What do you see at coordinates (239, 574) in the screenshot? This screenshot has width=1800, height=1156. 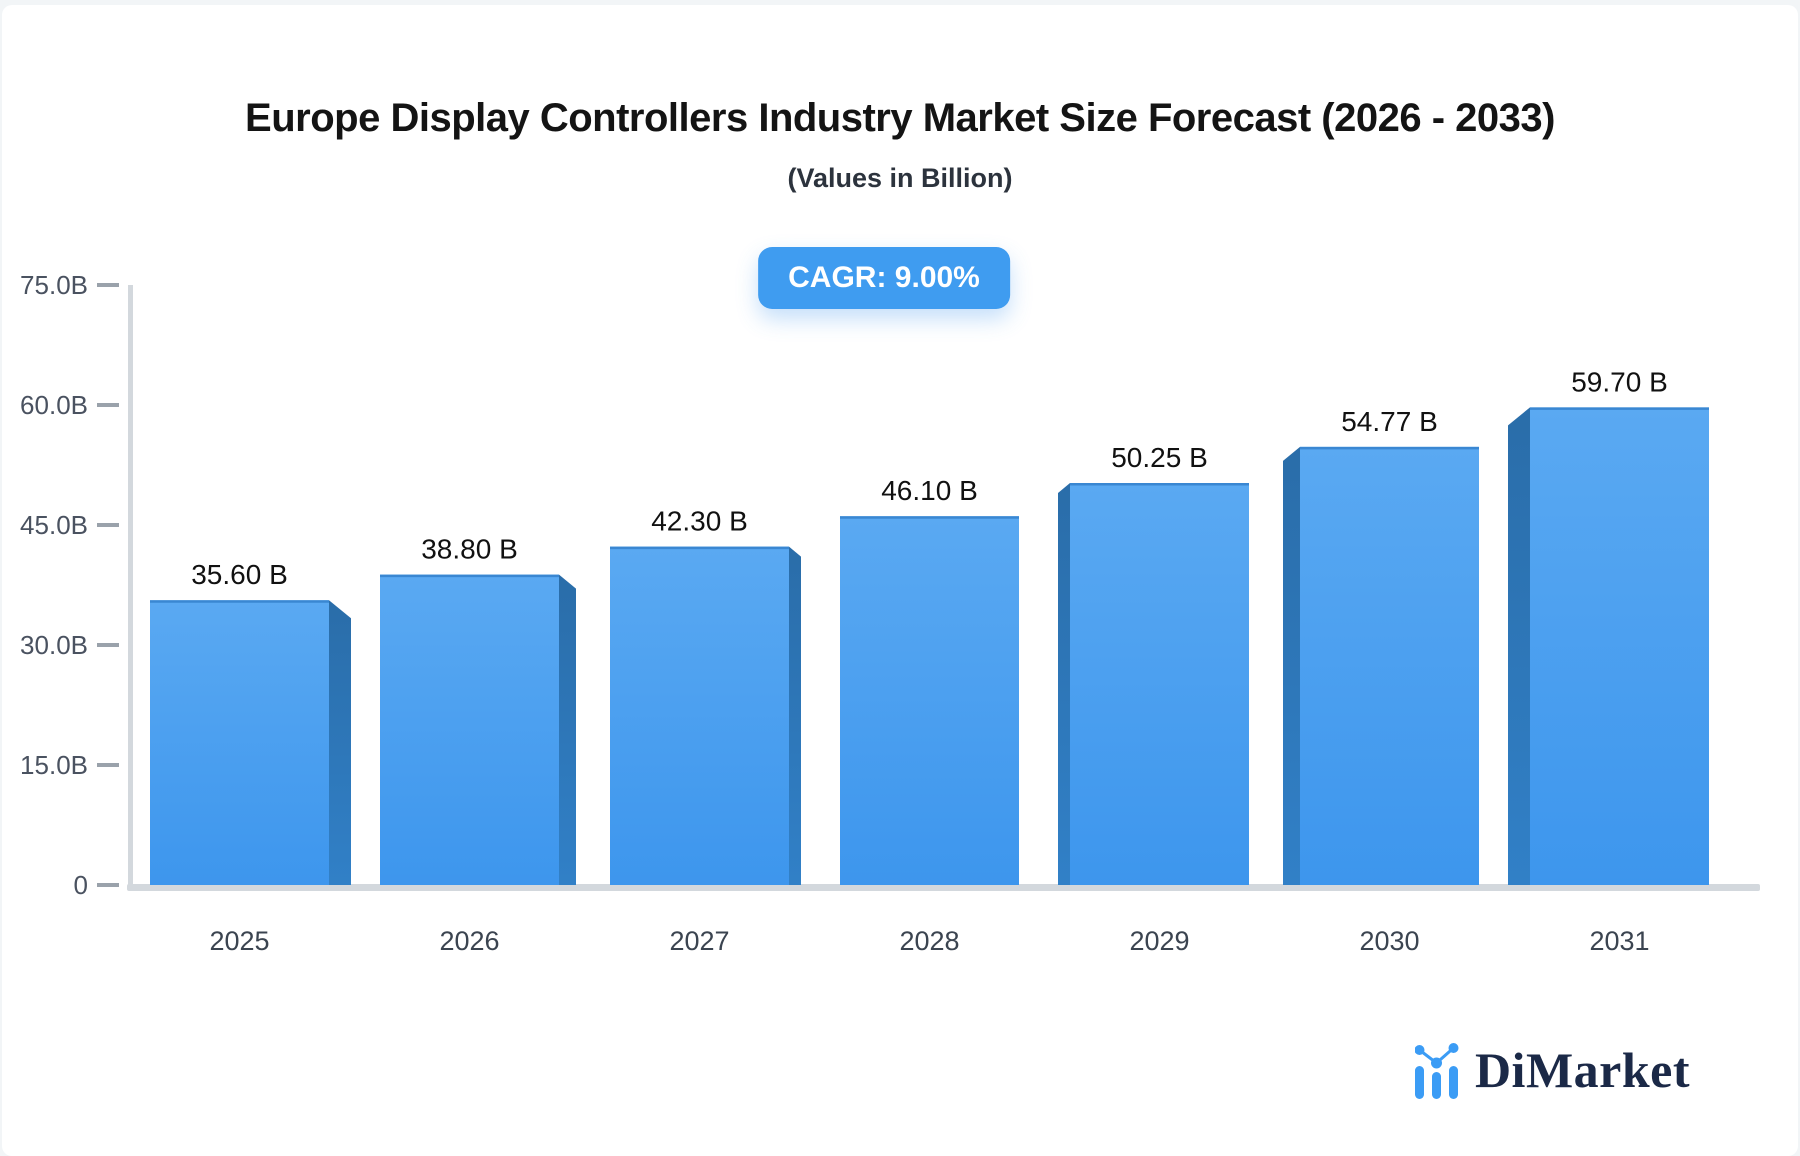 I see `bar-value-label: 35.60 B` at bounding box center [239, 574].